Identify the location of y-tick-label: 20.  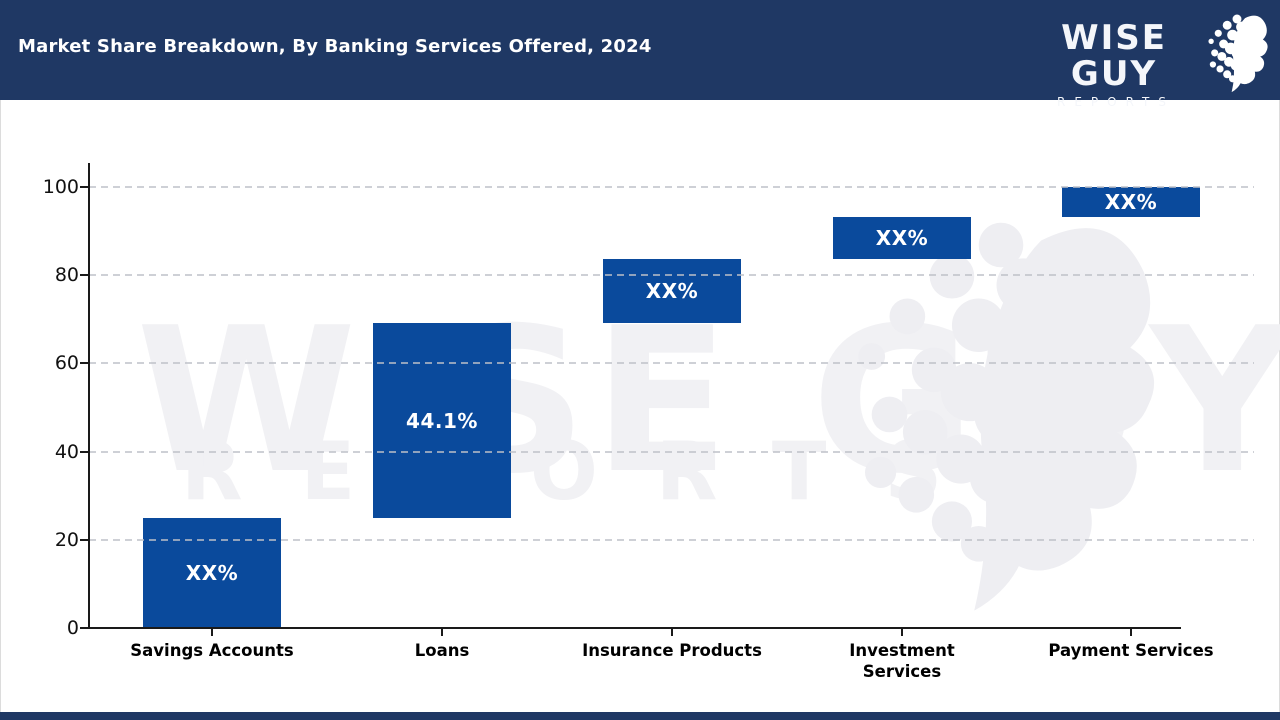
(66, 539).